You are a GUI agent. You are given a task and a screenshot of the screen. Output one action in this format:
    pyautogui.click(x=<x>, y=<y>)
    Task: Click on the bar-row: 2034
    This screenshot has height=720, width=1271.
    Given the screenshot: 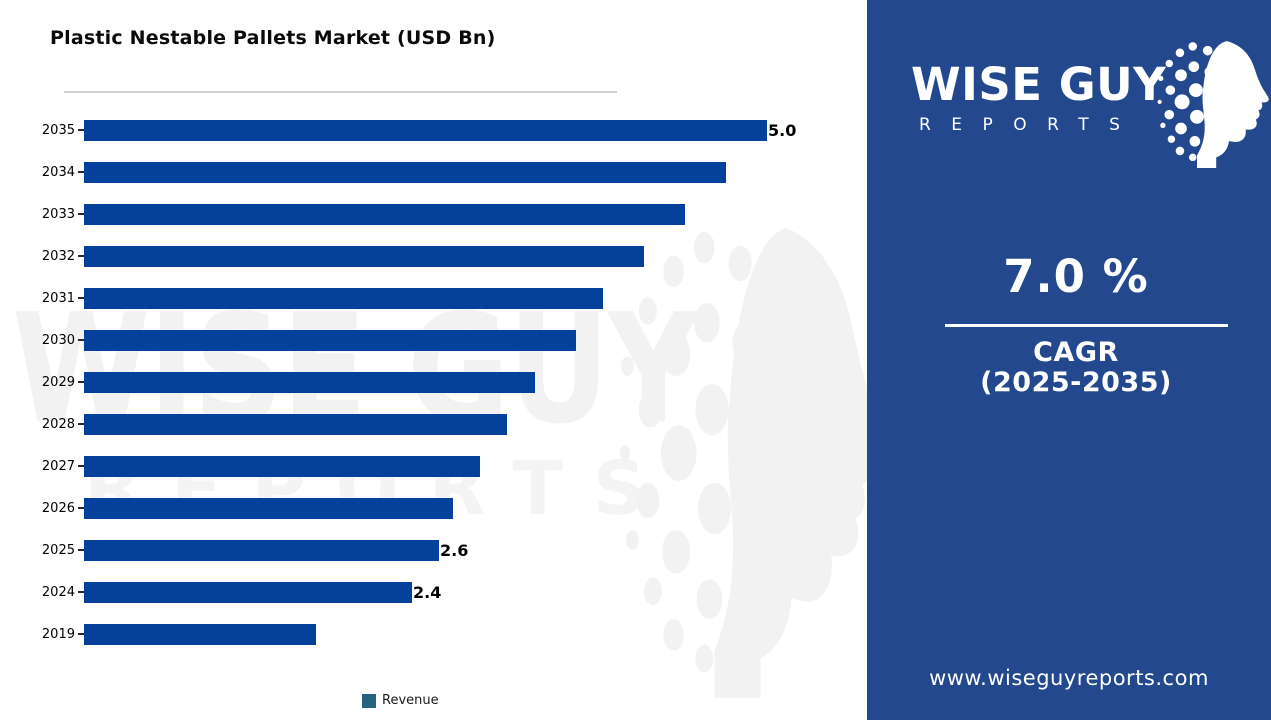 What is the action you would take?
    pyautogui.click(x=433, y=172)
    